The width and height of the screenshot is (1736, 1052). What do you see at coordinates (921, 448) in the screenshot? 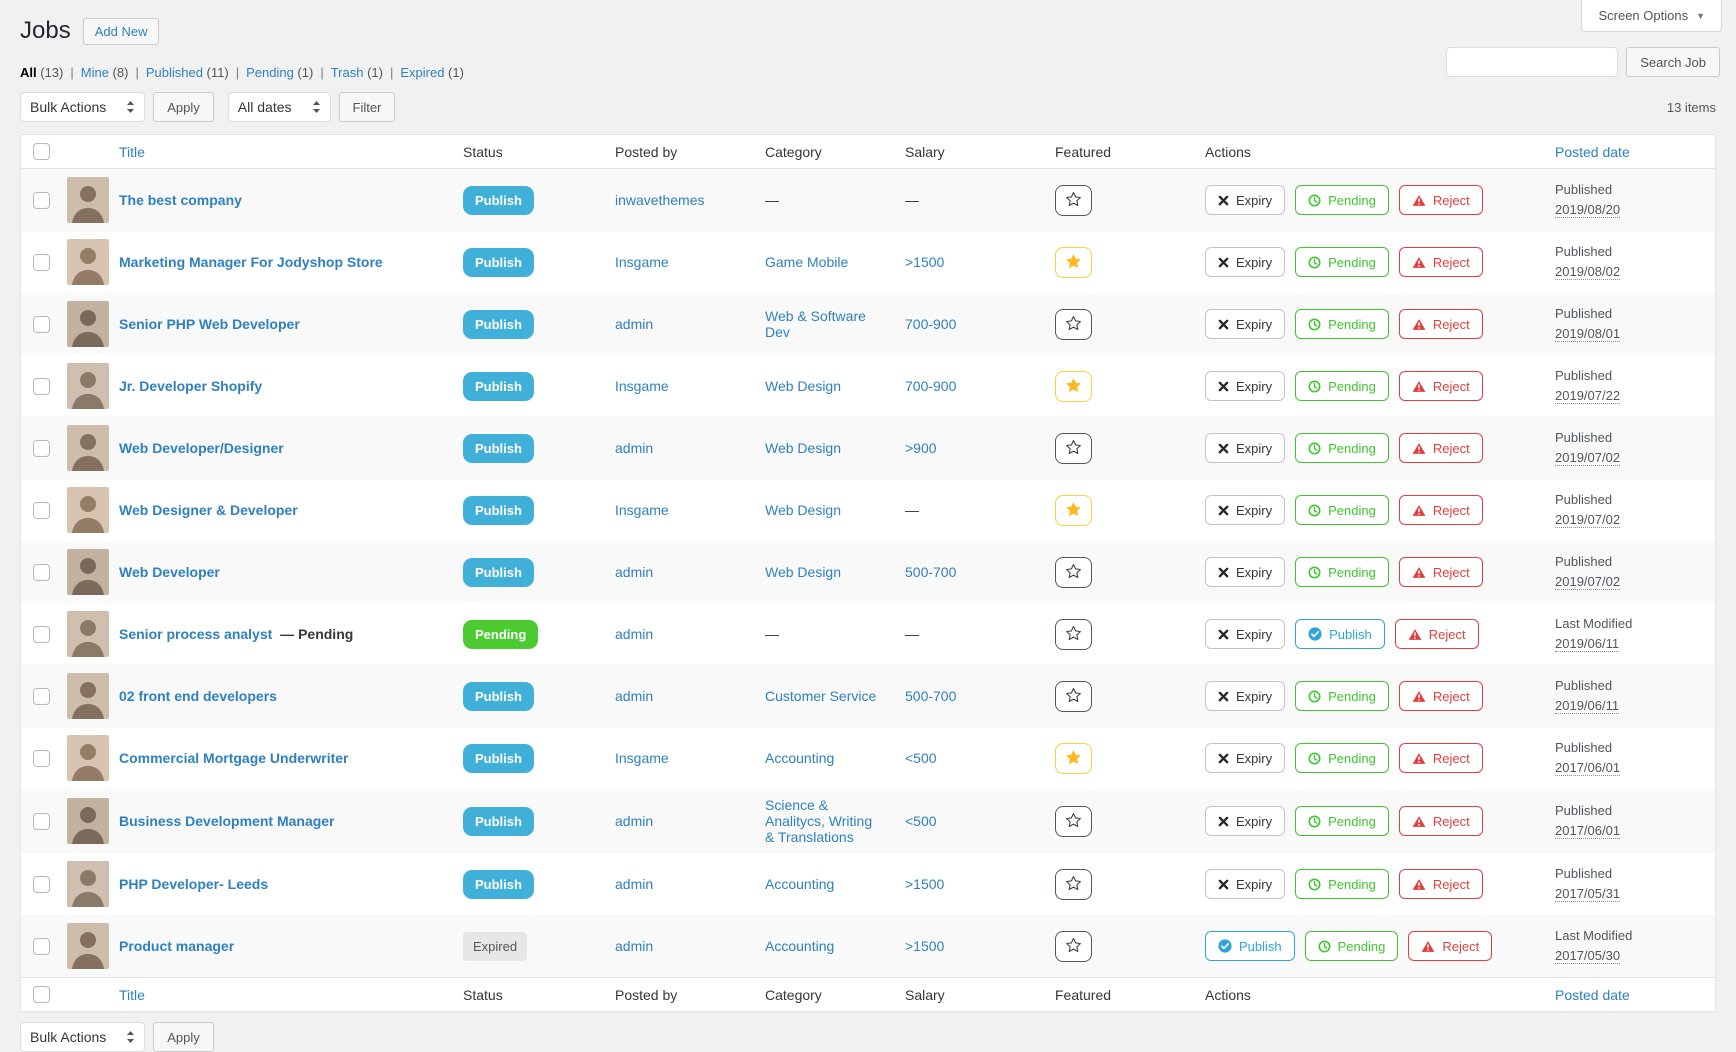
I see `salary-value: >900` at bounding box center [921, 448].